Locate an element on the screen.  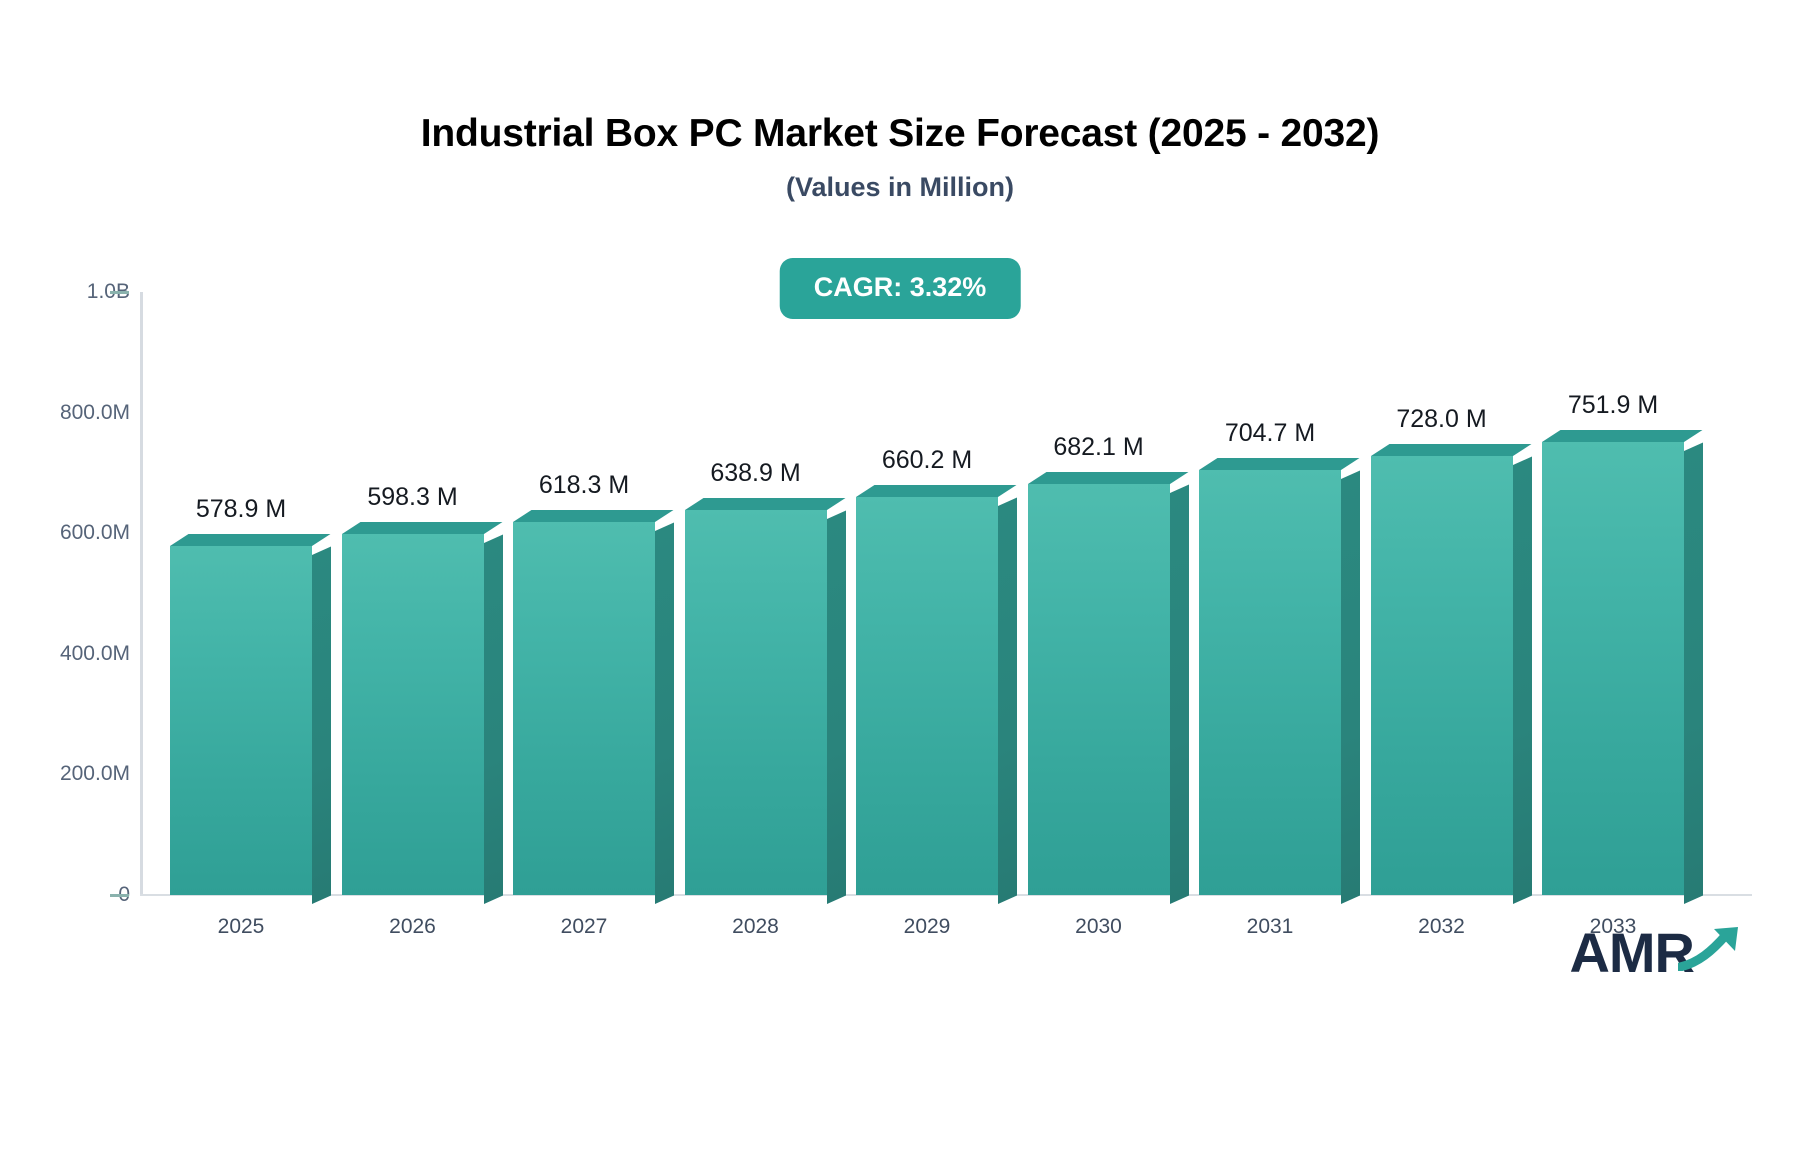
trend-arrow-up-icon is located at coordinates (1711, 949).